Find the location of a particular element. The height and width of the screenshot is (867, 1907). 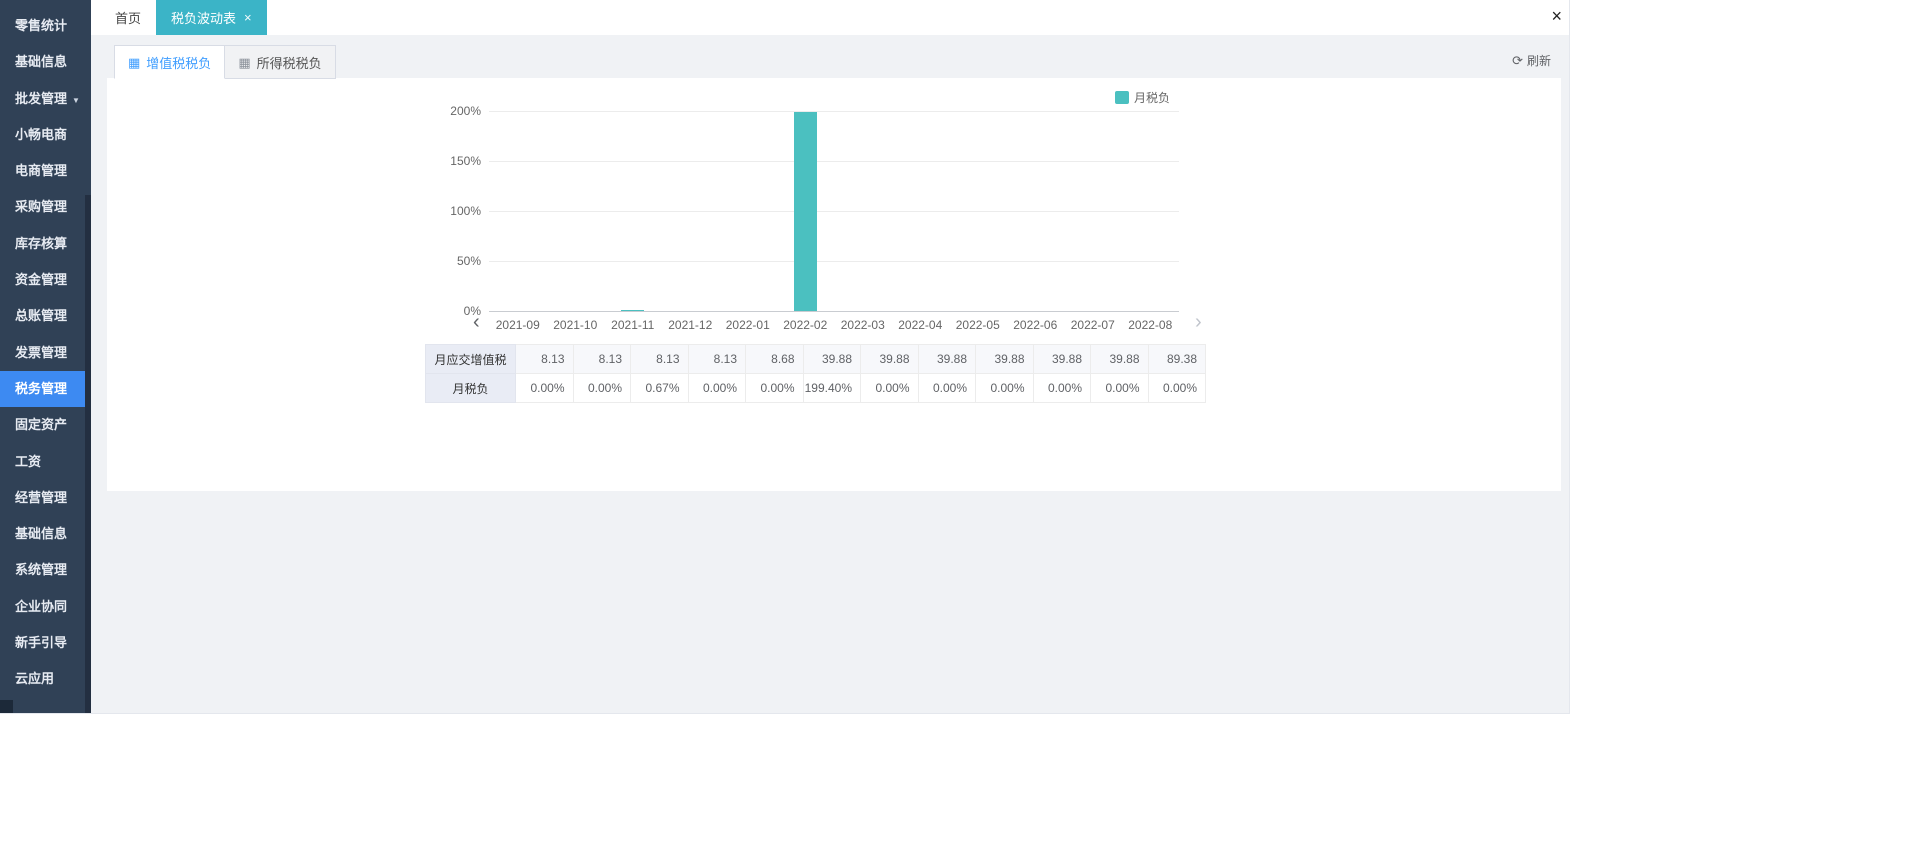

y-axis-tick-label: 150% is located at coordinates (465, 161).